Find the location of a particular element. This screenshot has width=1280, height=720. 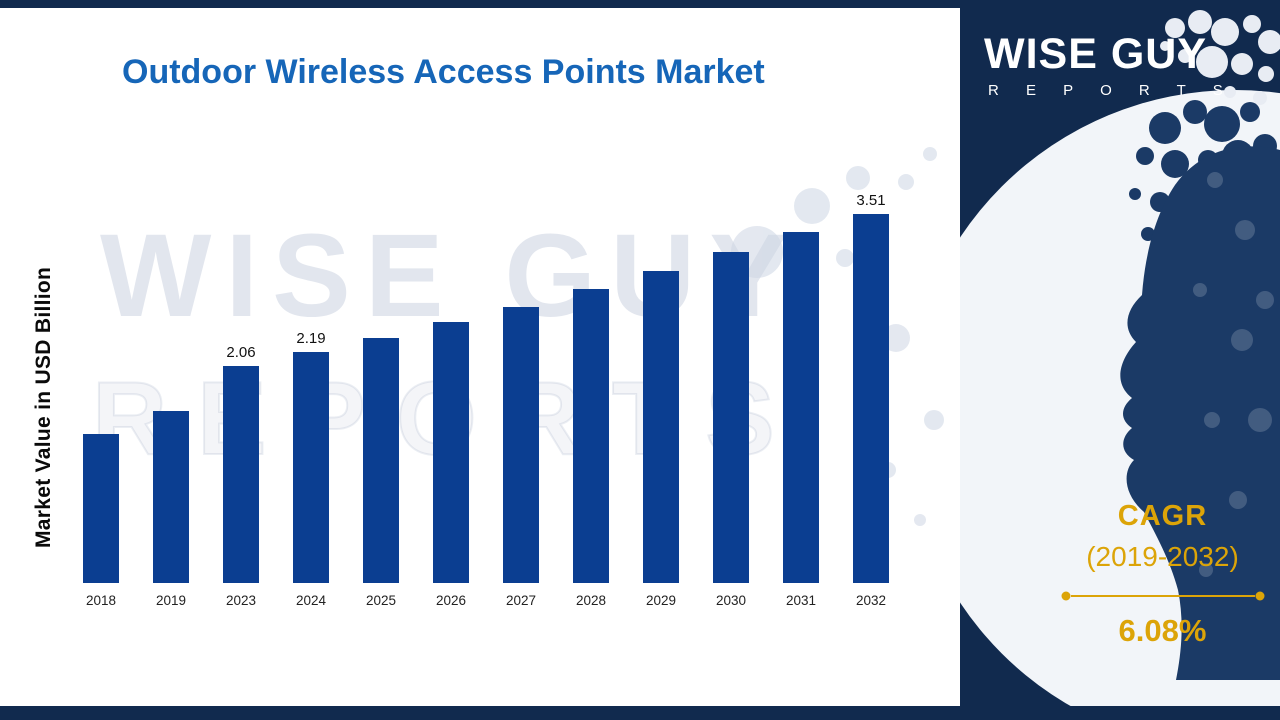

bar-column: 2.19 is located at coordinates (311, 456).